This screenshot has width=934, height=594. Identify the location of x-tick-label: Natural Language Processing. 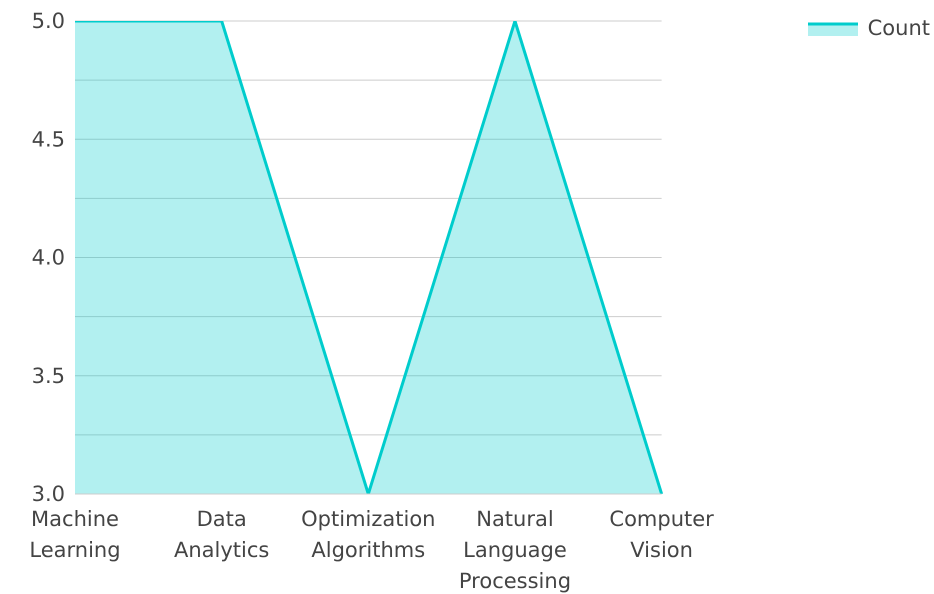
(515, 550).